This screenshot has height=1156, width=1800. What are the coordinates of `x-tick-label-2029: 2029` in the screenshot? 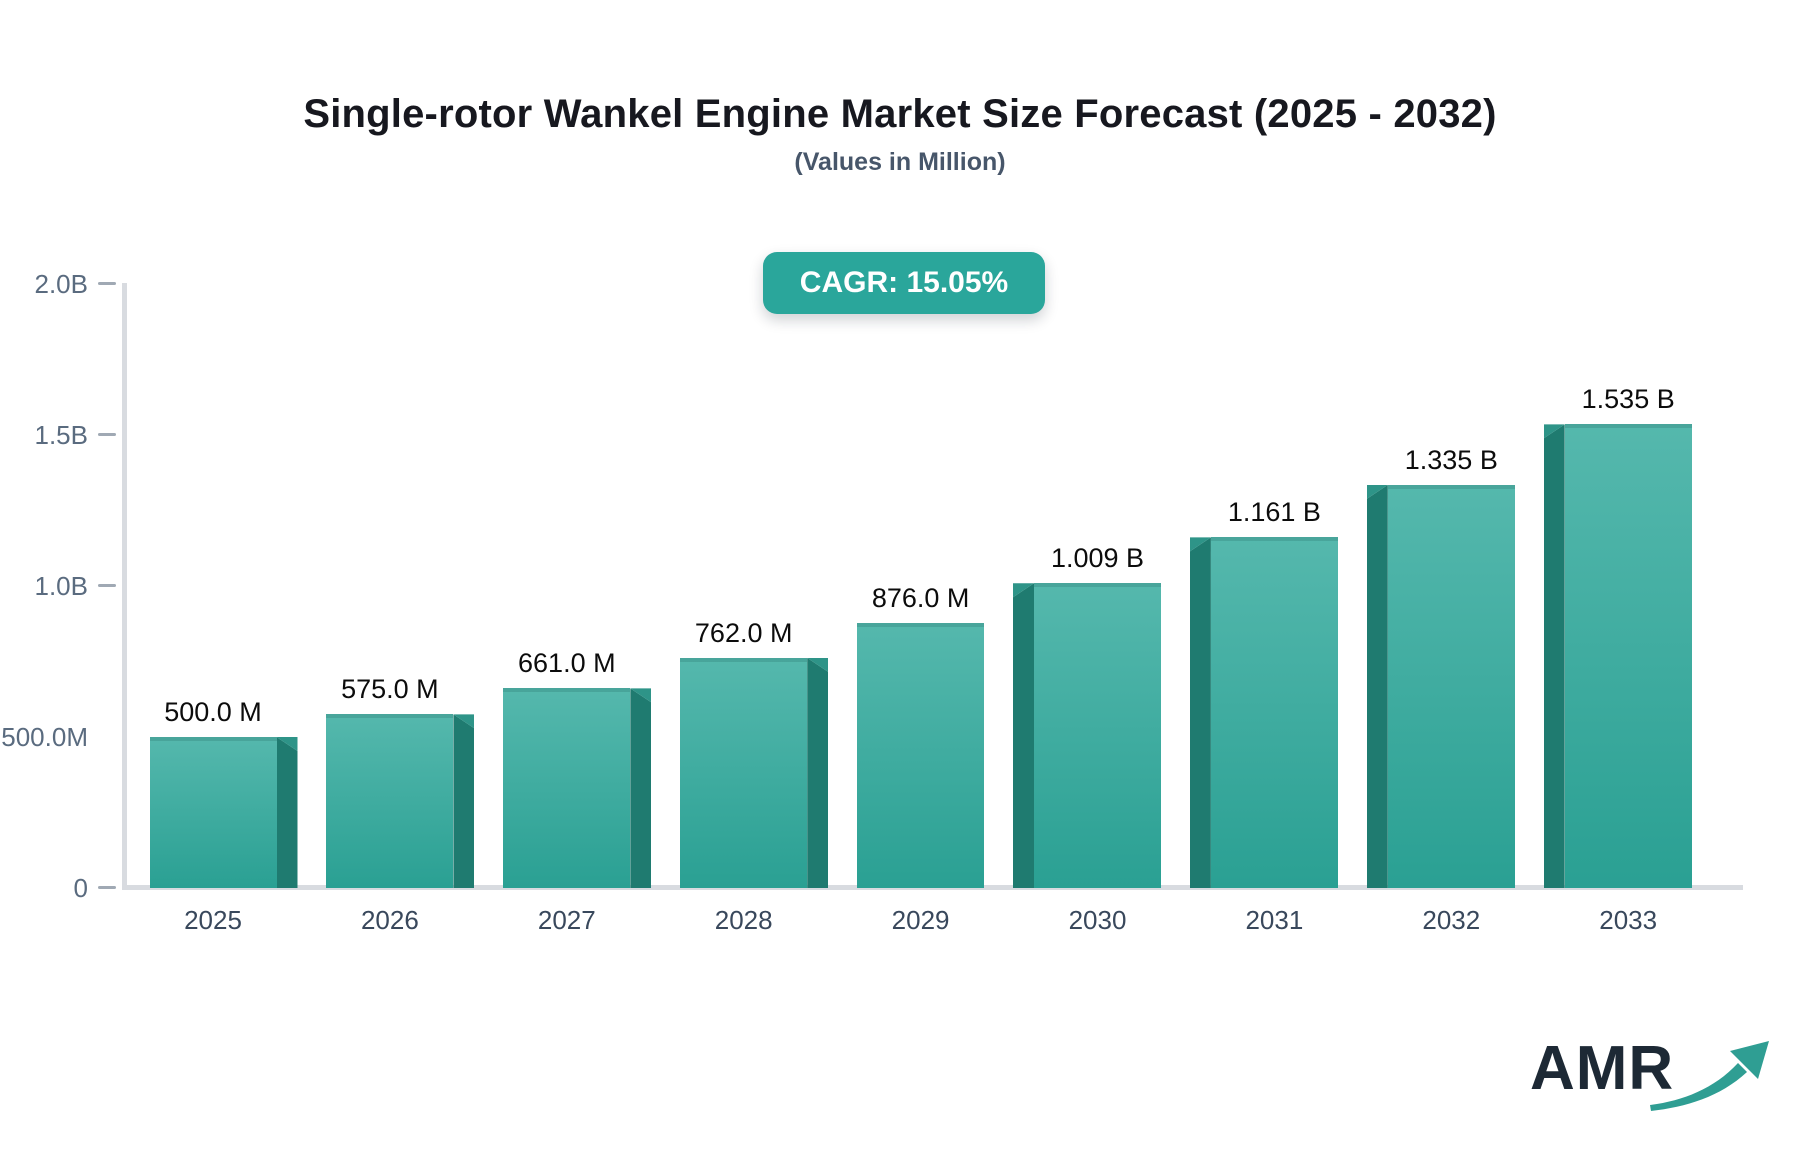 It's located at (920, 920).